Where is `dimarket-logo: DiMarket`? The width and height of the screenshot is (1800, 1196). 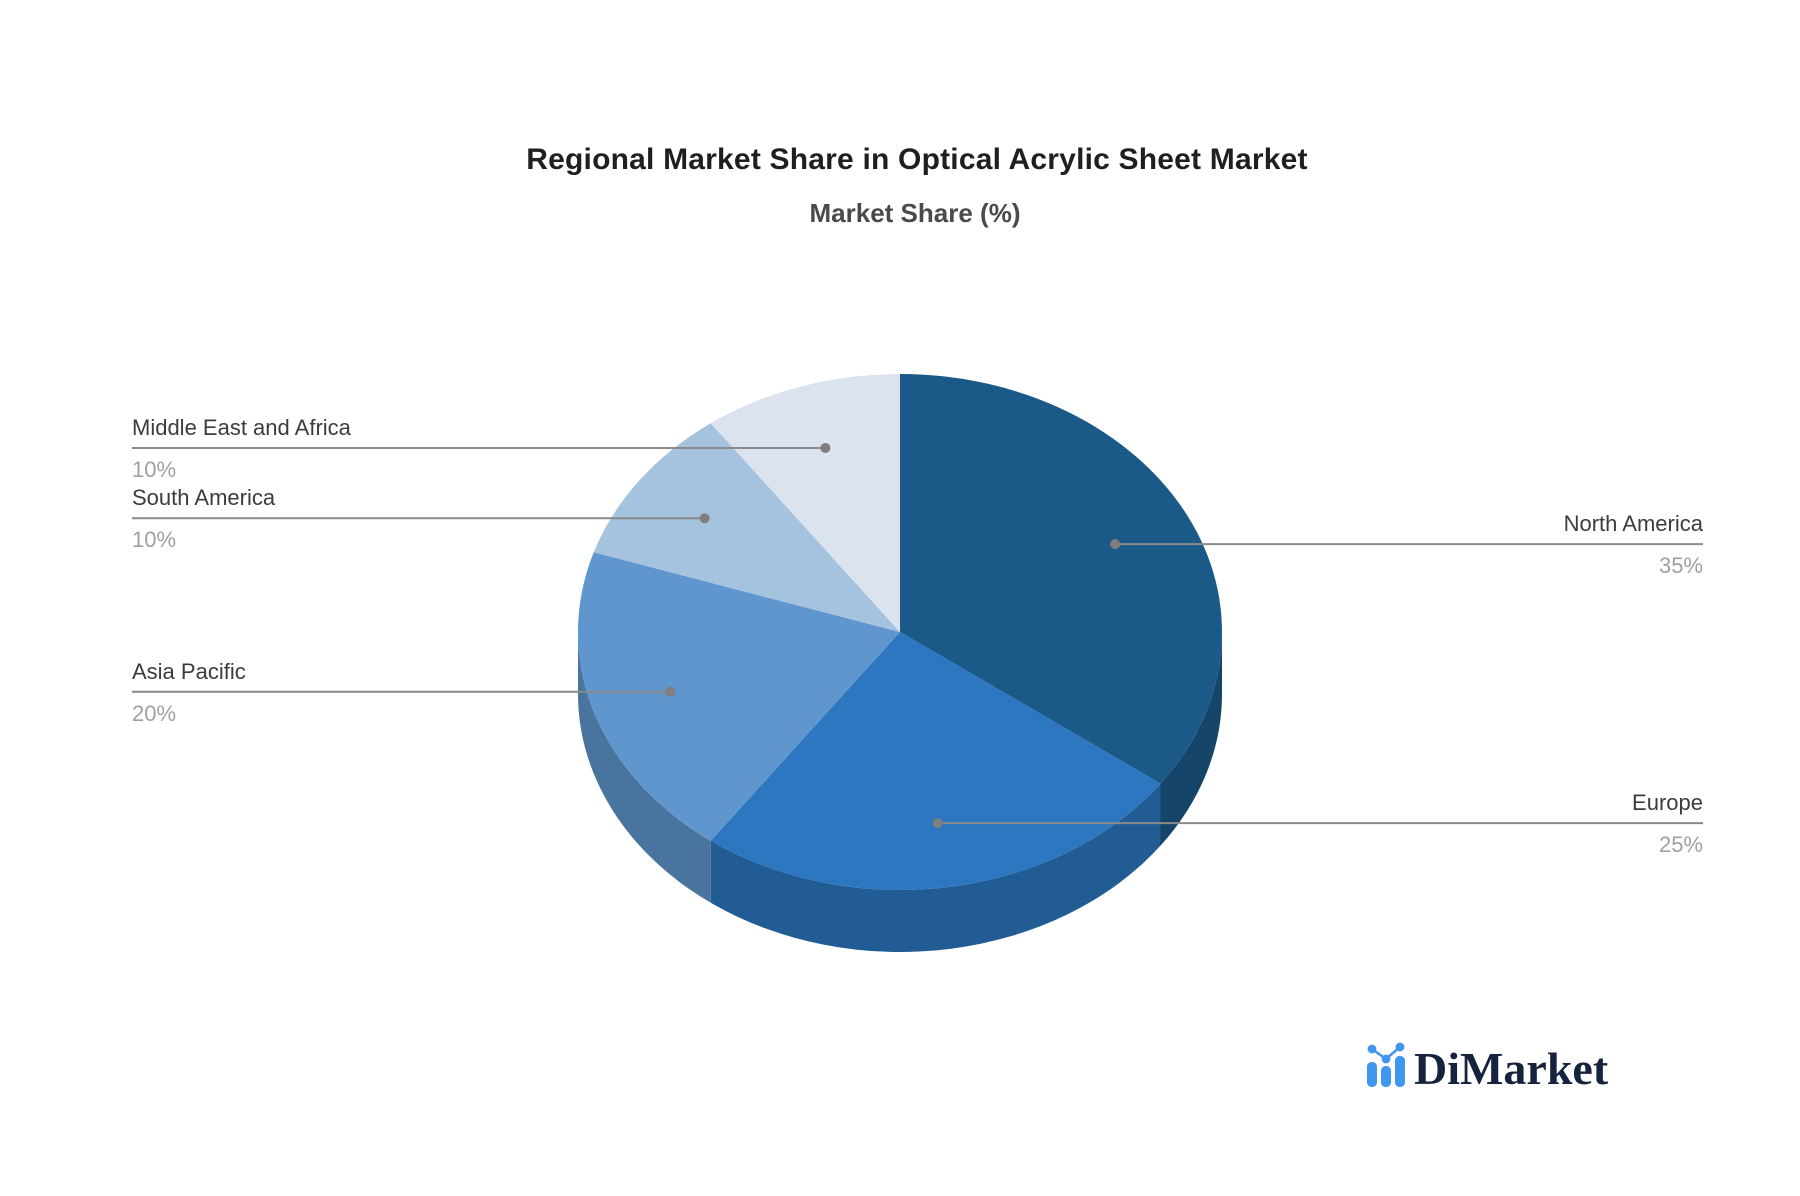
dimarket-logo: DiMarket is located at coordinates (1485, 1070).